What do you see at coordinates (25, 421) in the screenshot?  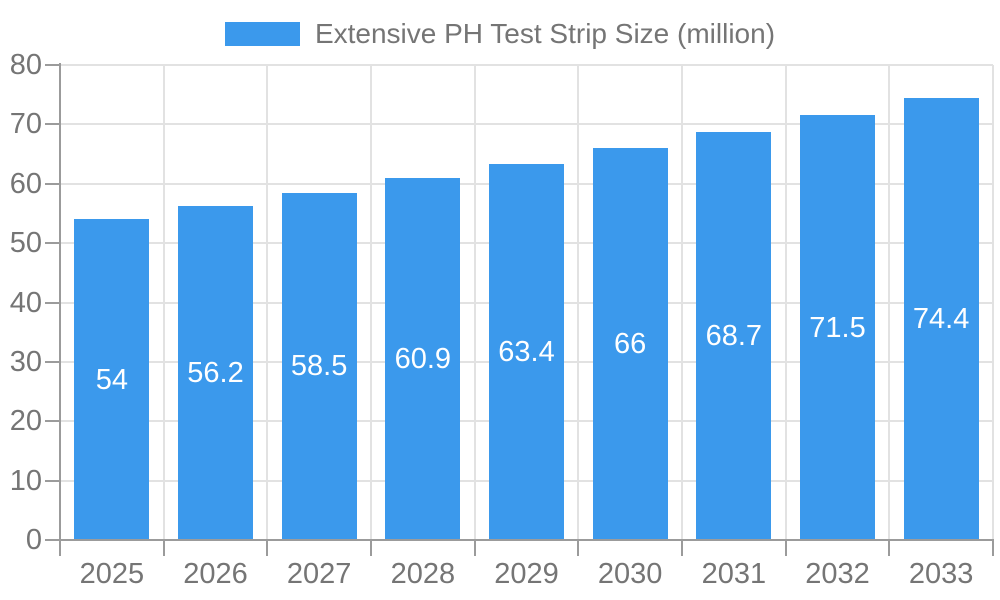 I see `y-tick-label: 20` at bounding box center [25, 421].